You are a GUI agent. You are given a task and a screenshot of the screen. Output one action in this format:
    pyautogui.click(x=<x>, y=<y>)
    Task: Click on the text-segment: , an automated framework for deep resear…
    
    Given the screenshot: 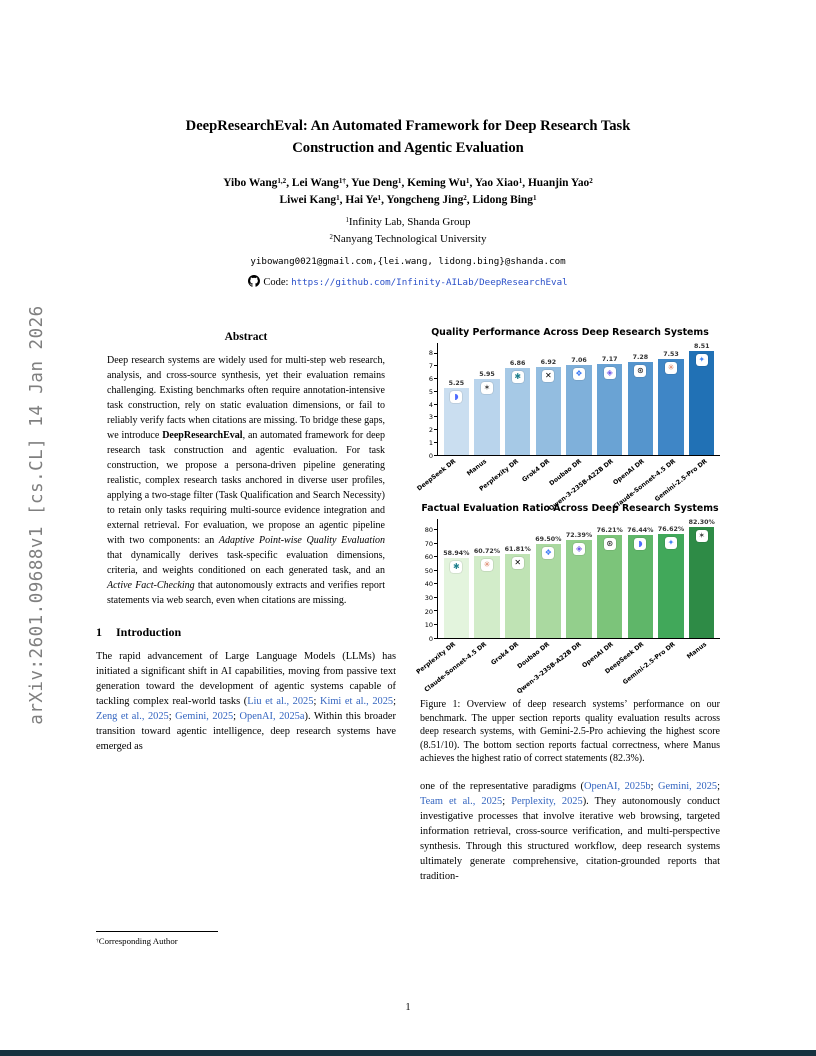 What is the action you would take?
    pyautogui.click(x=246, y=488)
    